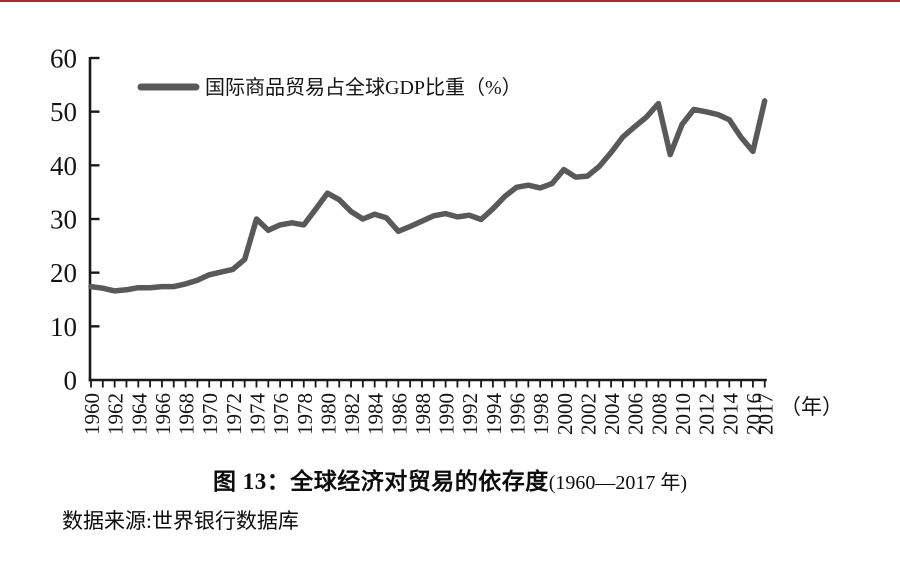 This screenshot has height=571, width=900. Describe the element at coordinates (450, 1) in the screenshot. I see `top-red-rule` at that location.